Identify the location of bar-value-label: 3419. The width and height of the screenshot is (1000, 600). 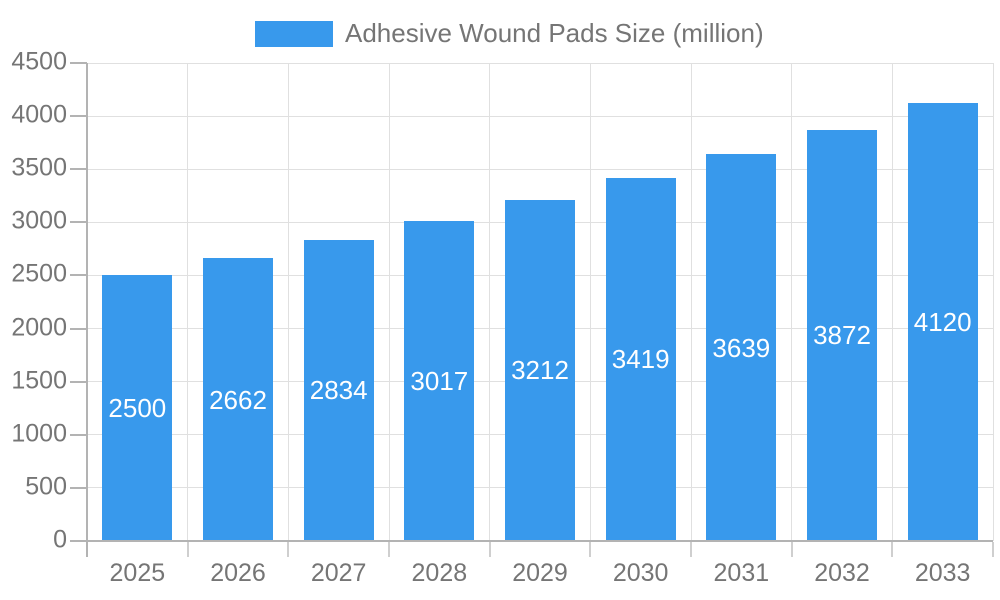
(640, 359).